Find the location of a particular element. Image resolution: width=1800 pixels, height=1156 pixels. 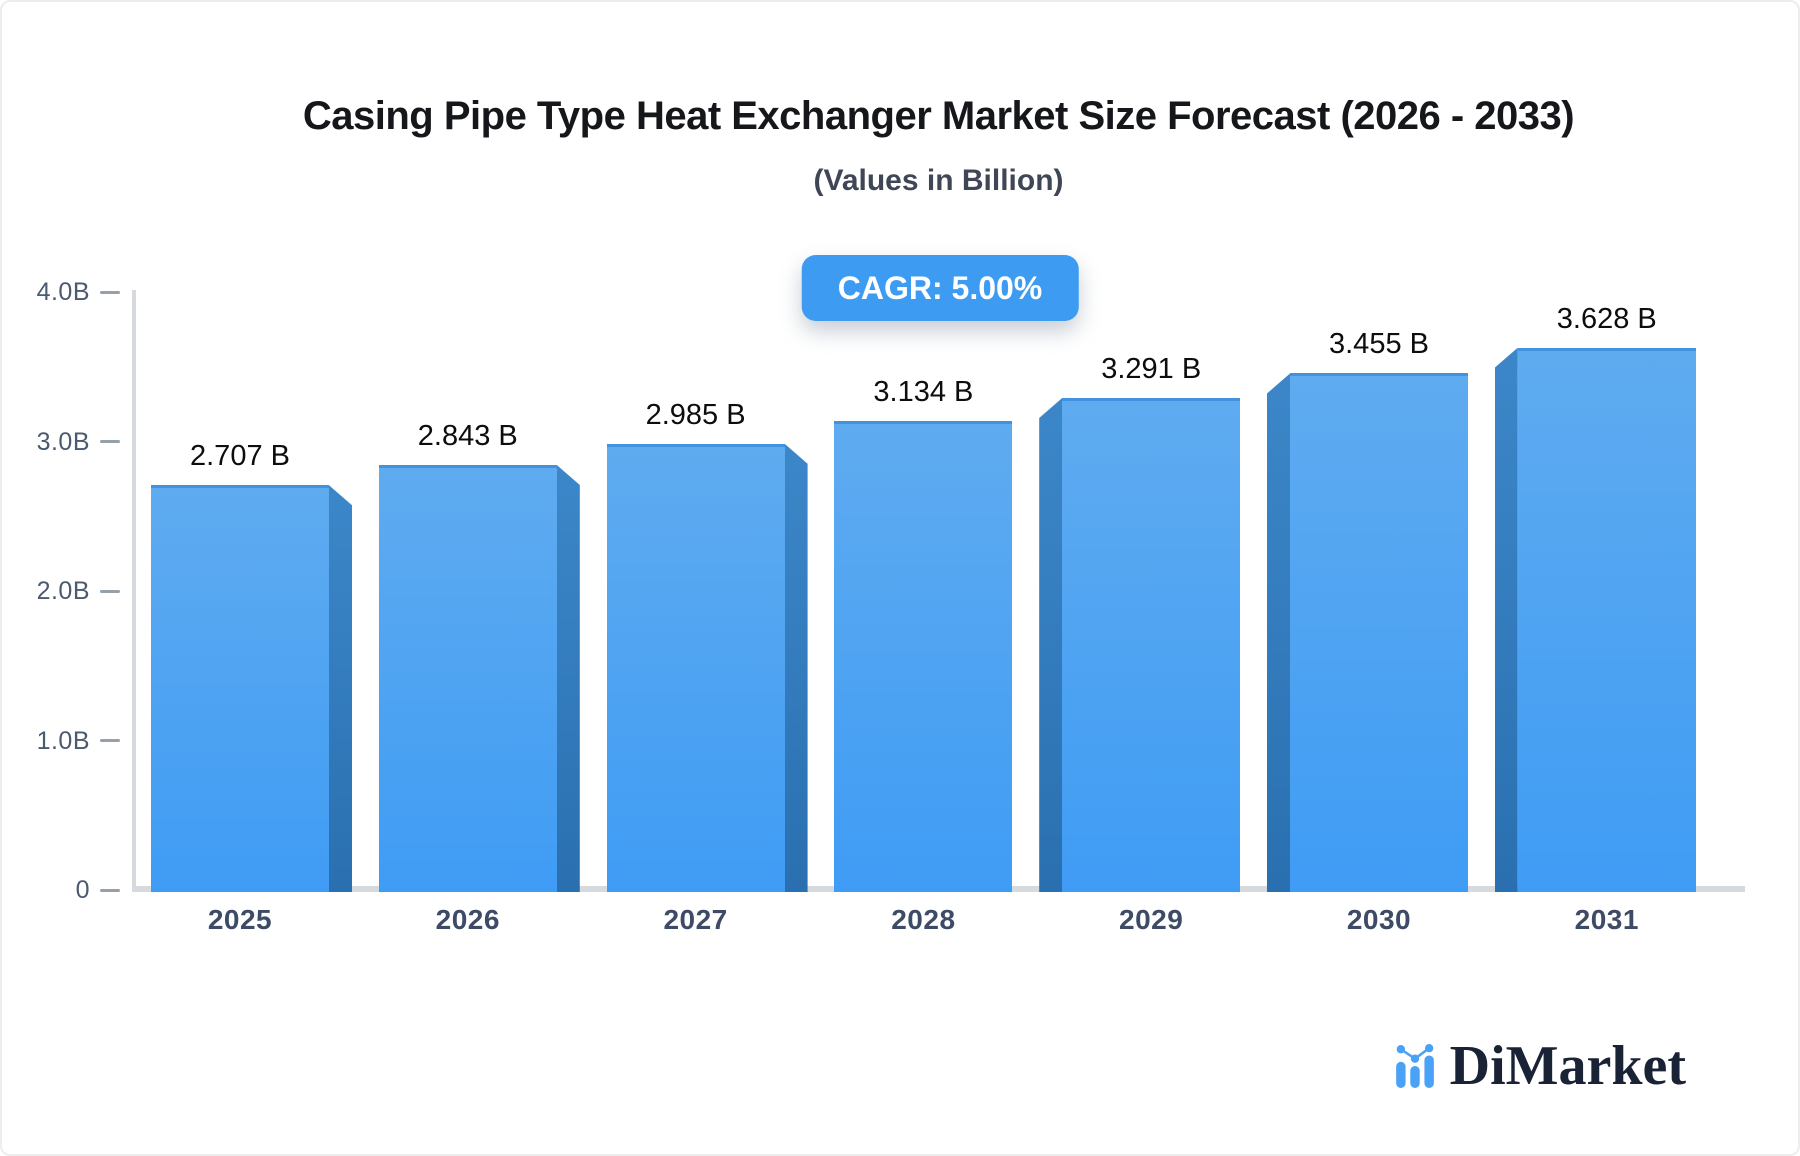

y-axis-line is located at coordinates (134, 591).